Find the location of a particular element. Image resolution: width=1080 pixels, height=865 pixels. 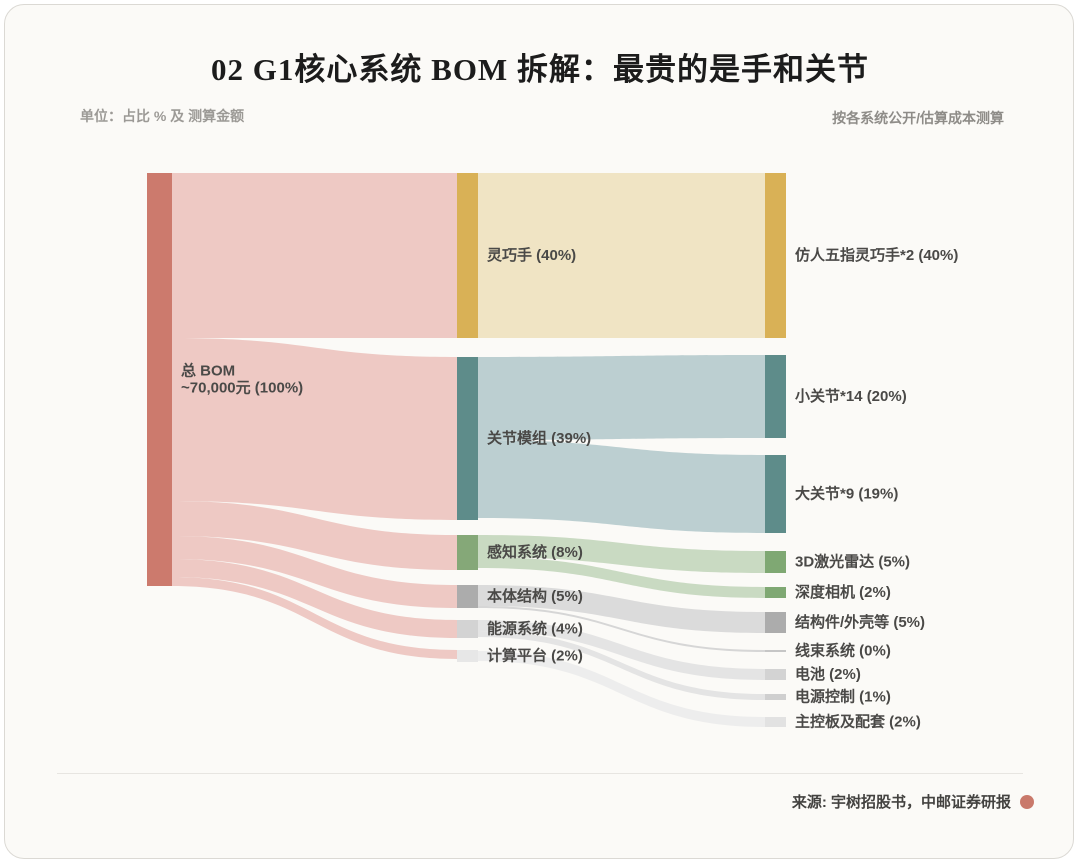

node-battery is located at coordinates (775, 674).